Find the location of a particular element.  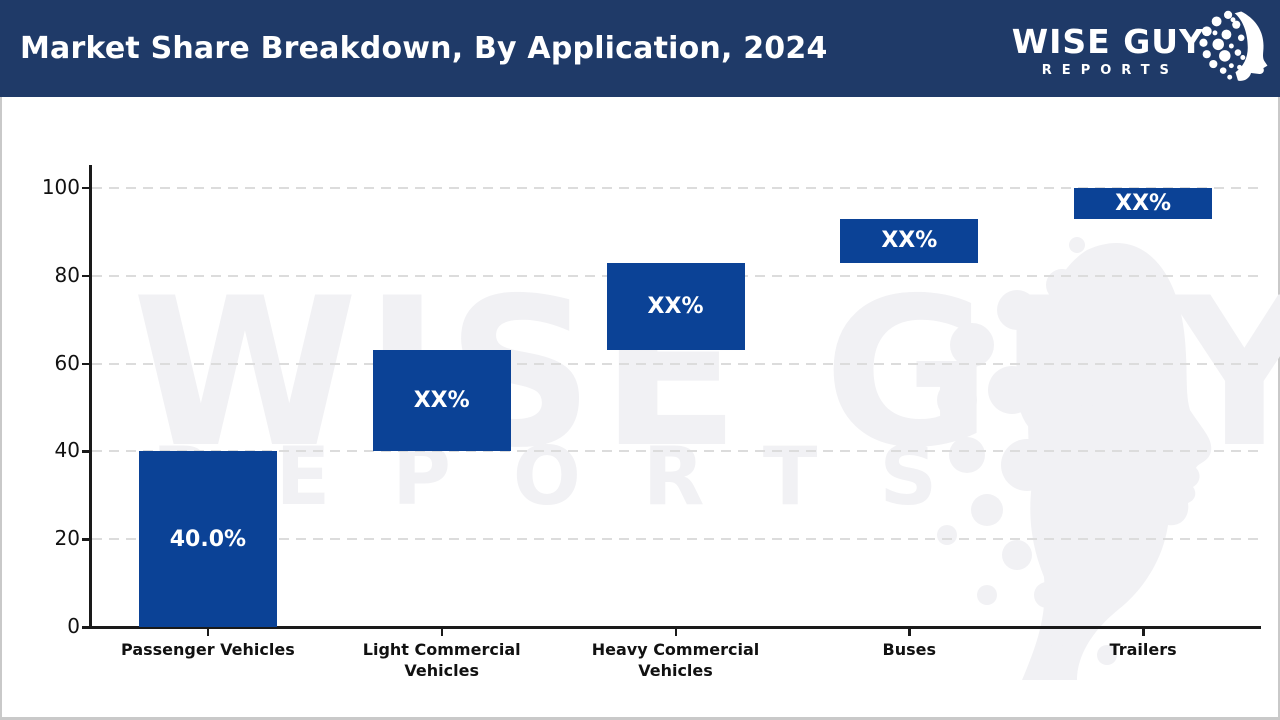

bar-value-label: 40.0% is located at coordinates (208, 539).